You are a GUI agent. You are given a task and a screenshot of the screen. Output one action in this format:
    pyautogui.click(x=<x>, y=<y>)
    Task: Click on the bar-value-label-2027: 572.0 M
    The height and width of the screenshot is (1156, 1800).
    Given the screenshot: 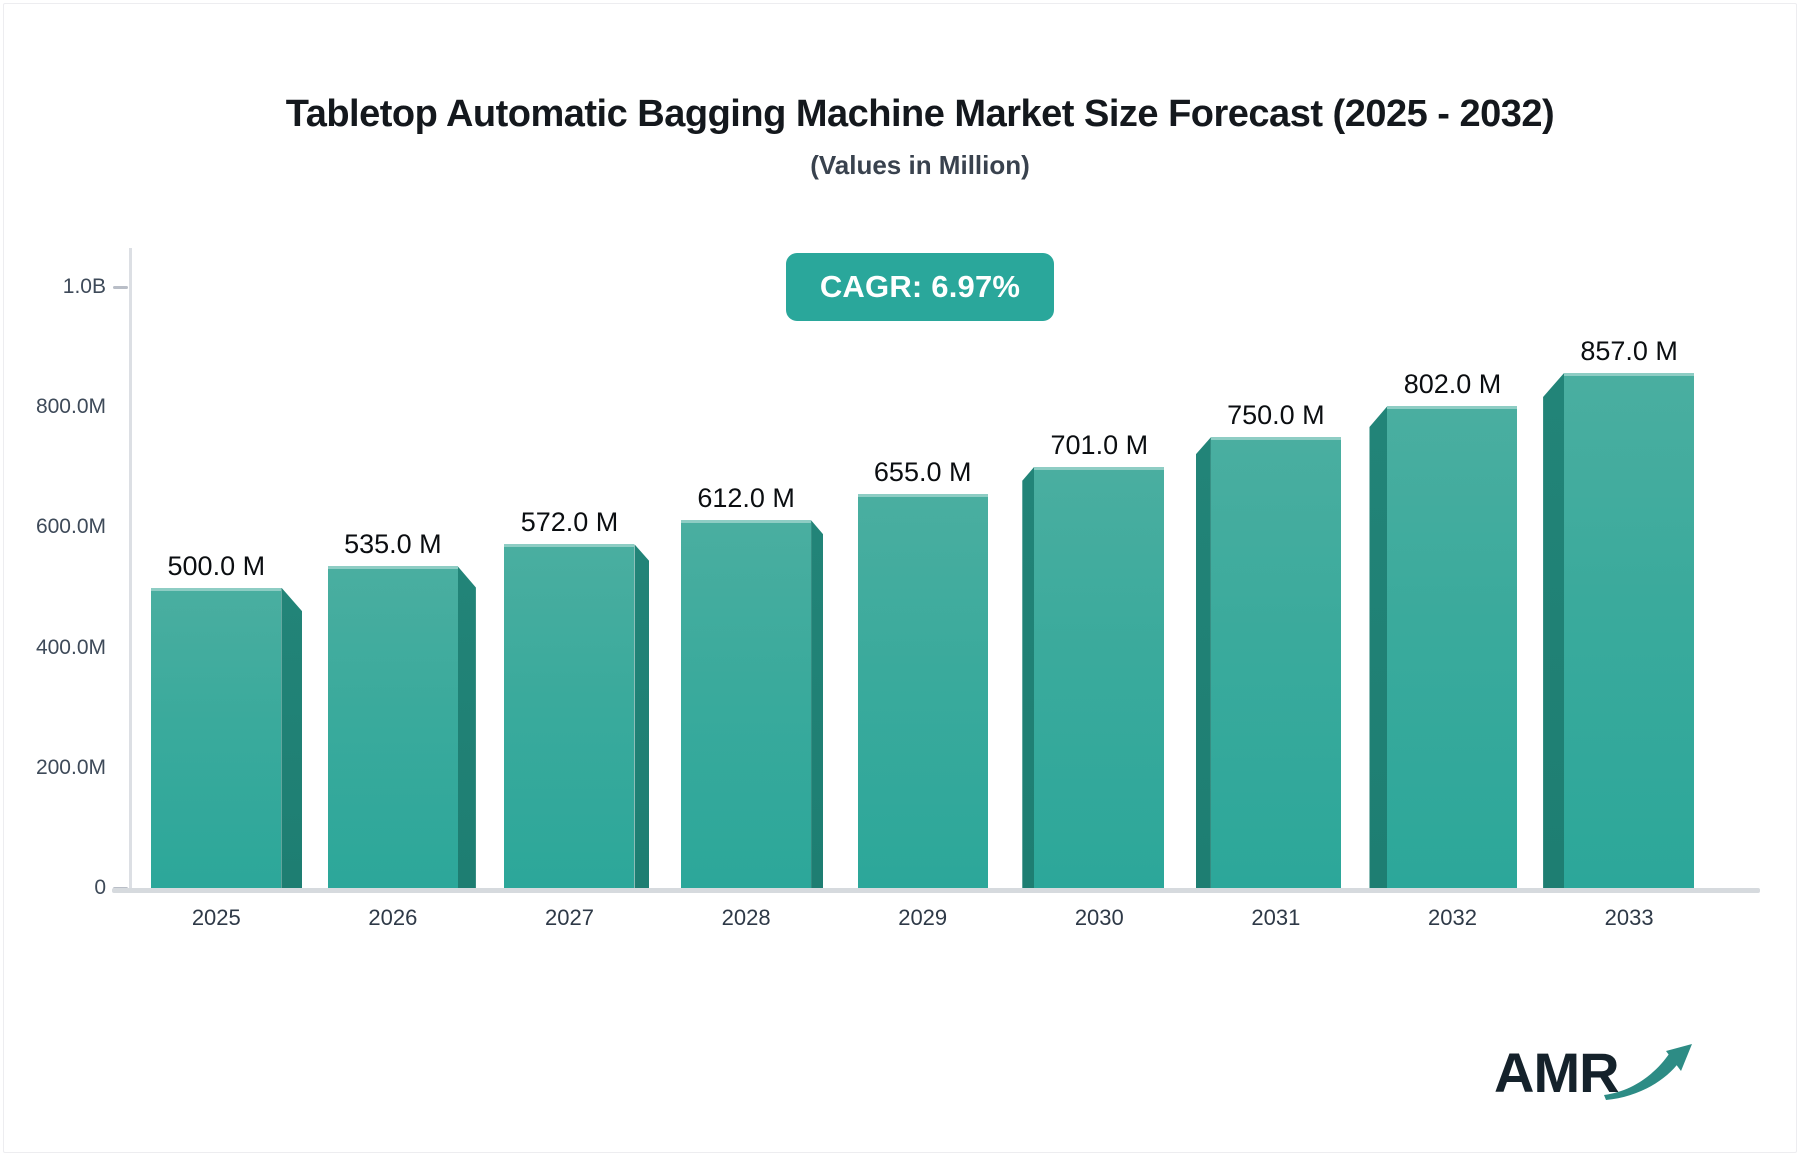 What is the action you would take?
    pyautogui.click(x=569, y=522)
    